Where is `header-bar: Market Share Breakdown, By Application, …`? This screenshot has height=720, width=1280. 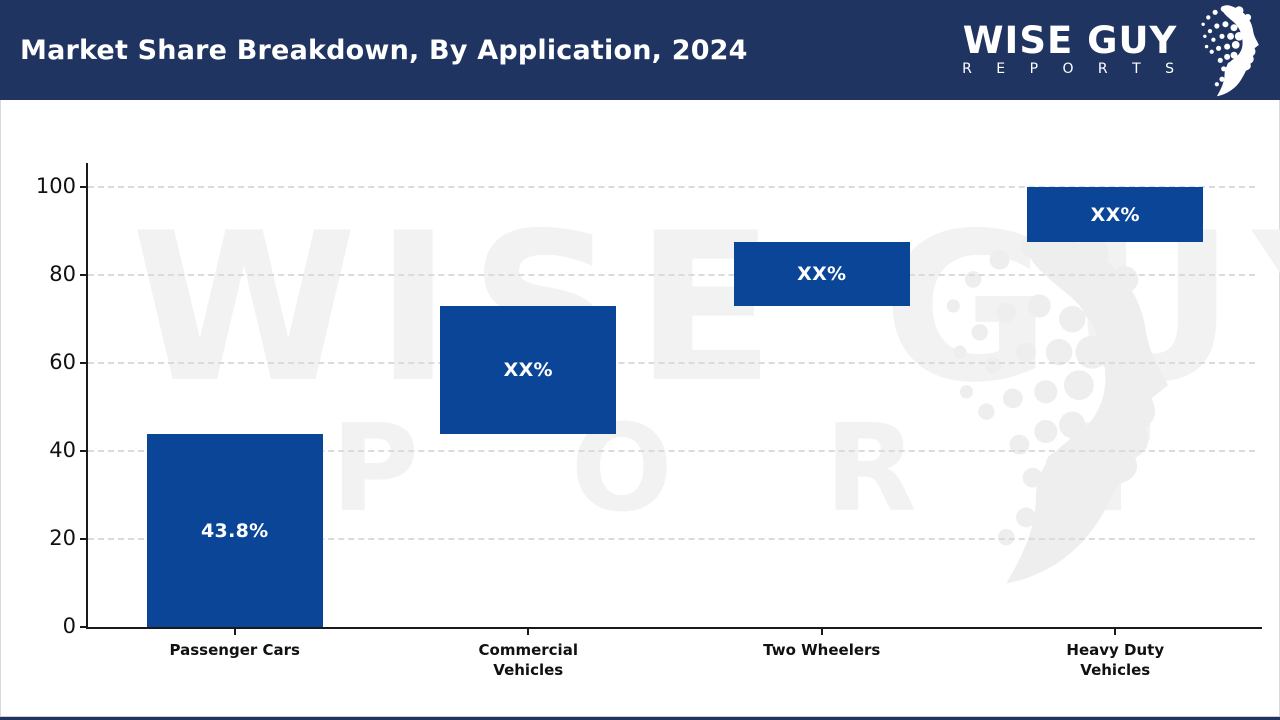
header-bar: Market Share Breakdown, By Application, … is located at coordinates (640, 50).